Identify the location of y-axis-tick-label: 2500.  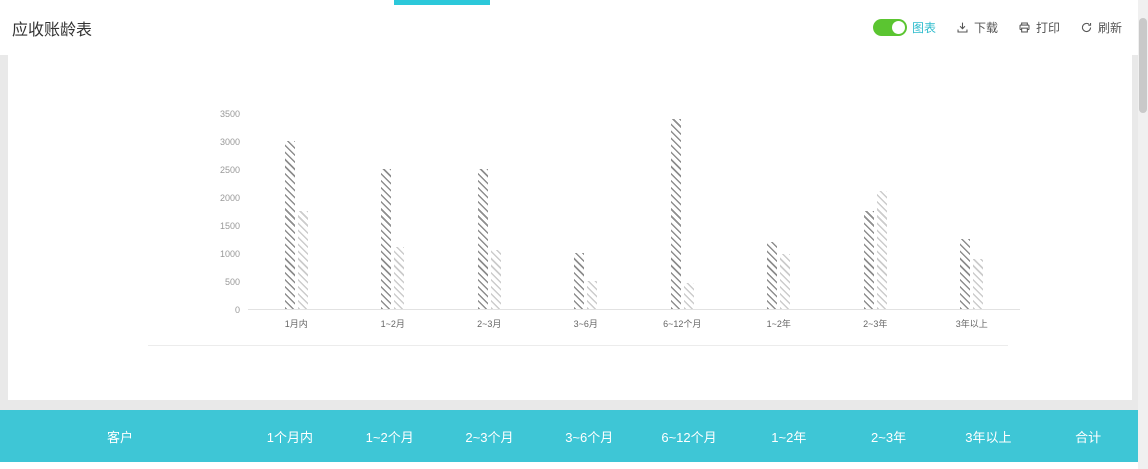
(229, 170).